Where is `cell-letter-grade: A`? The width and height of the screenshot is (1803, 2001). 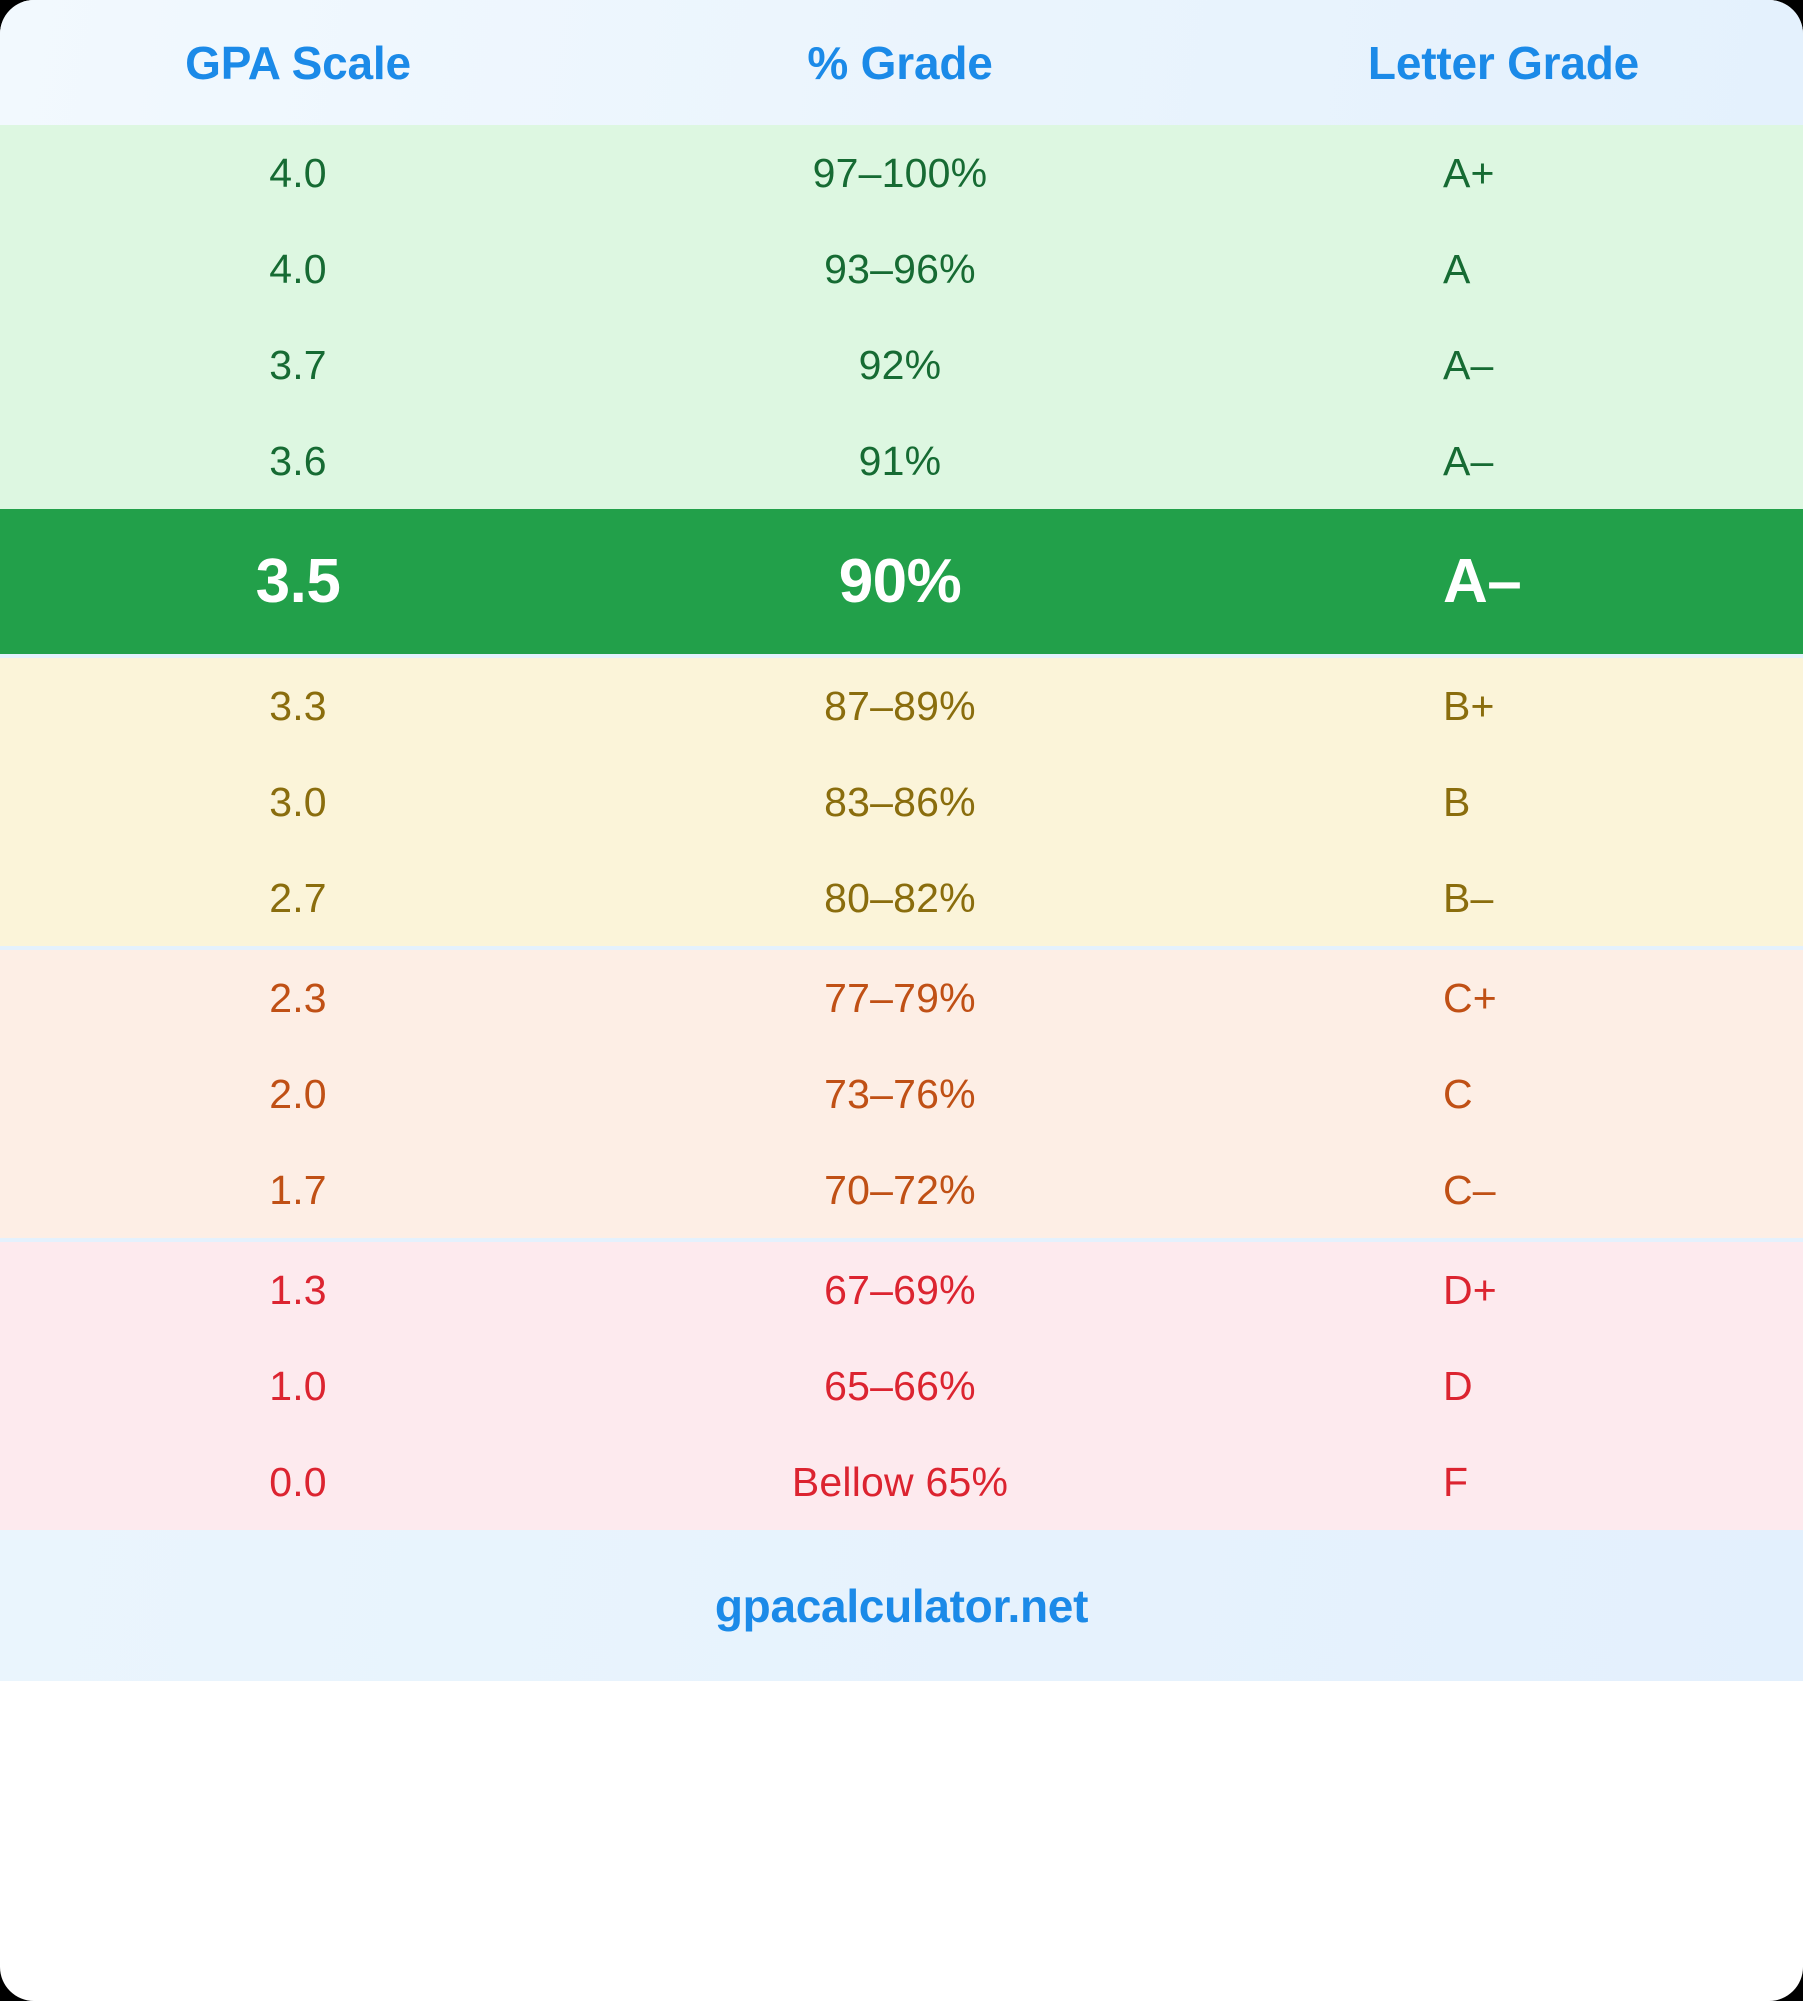 cell-letter-grade: A is located at coordinates (1457, 268).